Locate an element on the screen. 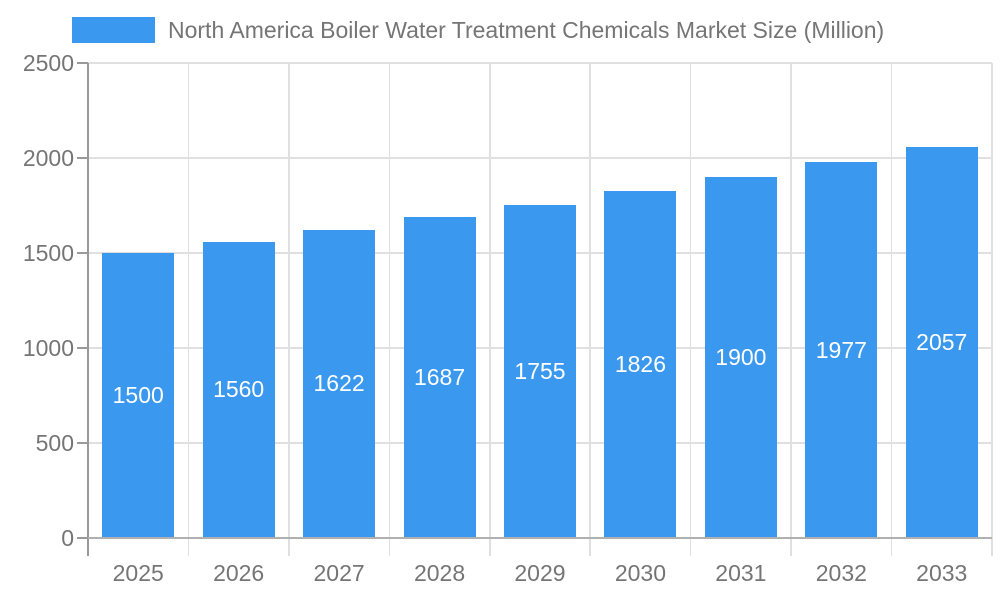 This screenshot has height=600, width=1000. x-axis-label: 2027 is located at coordinates (339, 573).